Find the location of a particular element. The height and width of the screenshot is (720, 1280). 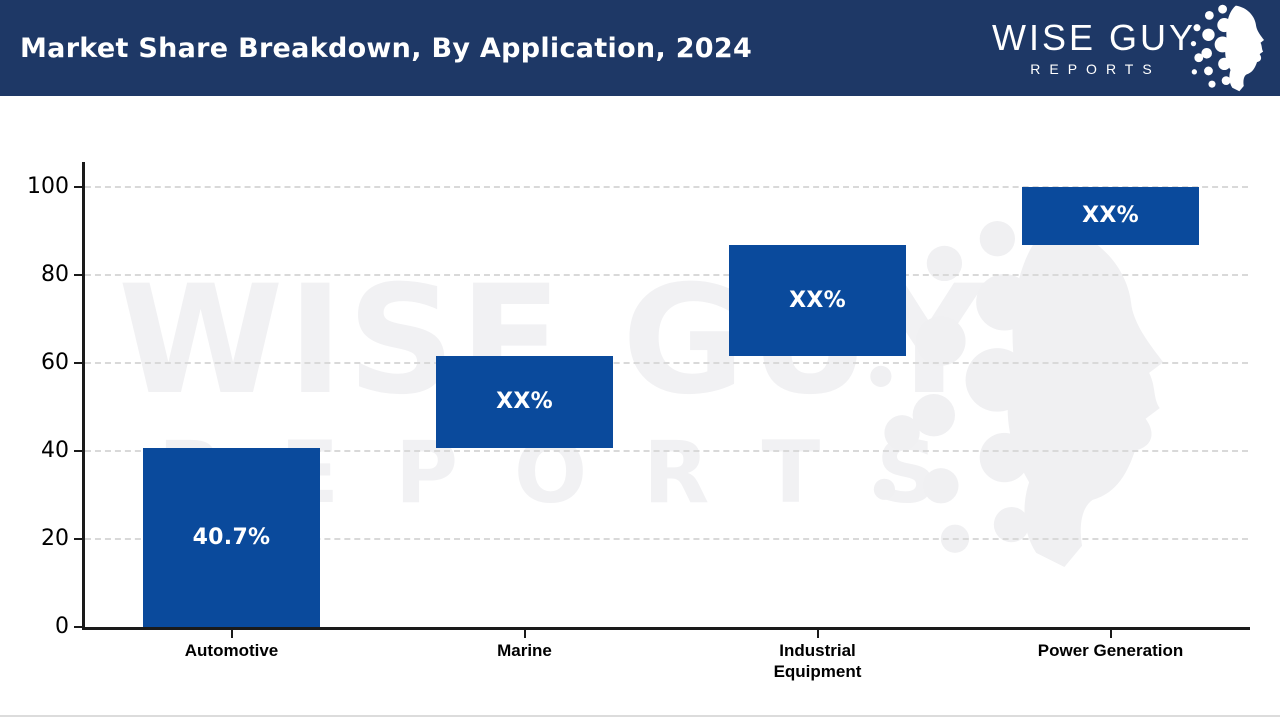

y-tick-label: 20 is located at coordinates (55, 538).